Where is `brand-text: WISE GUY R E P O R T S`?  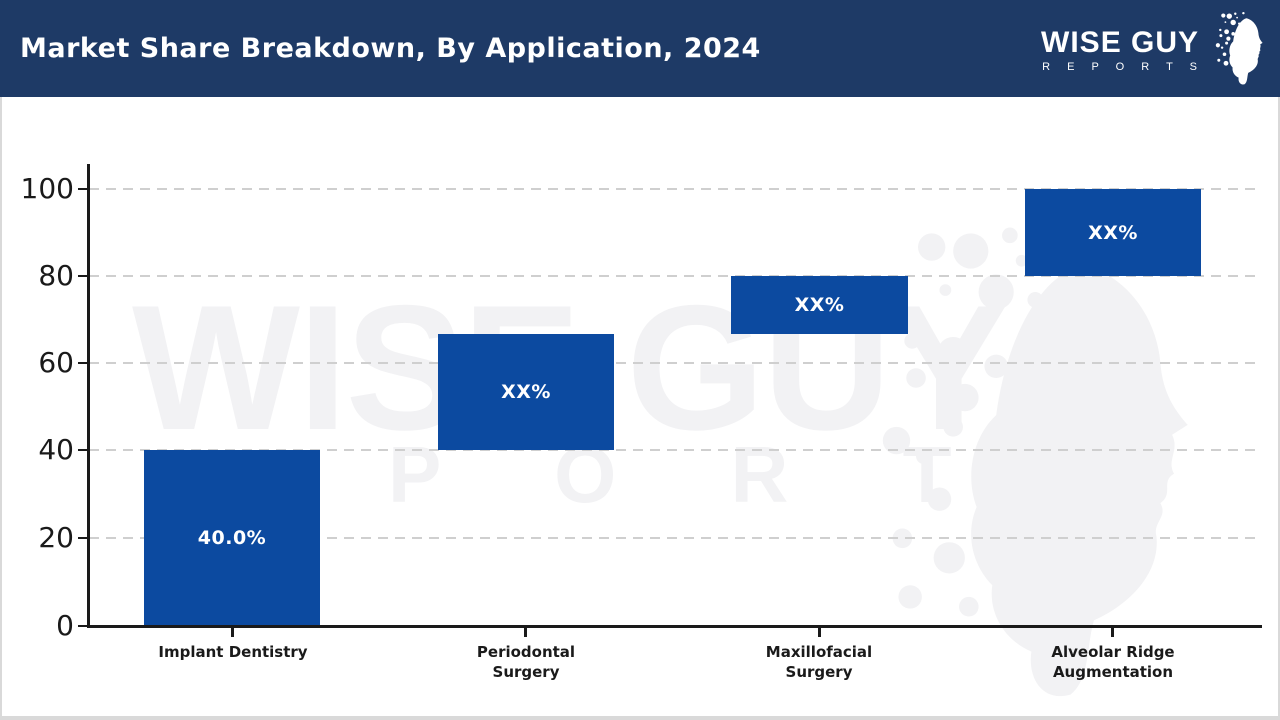
brand-text: WISE GUY R E P O R T S is located at coordinates (1120, 49).